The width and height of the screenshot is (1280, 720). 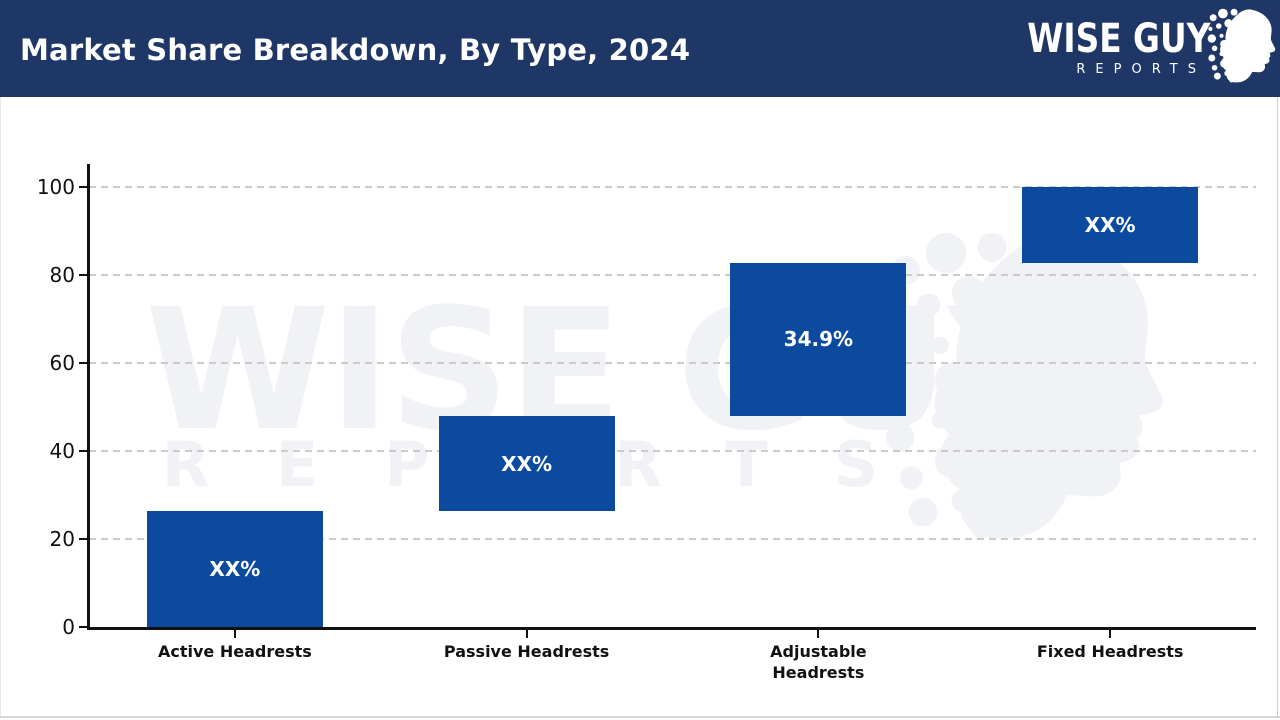 What do you see at coordinates (62, 451) in the screenshot?
I see `y-tick-label: 40` at bounding box center [62, 451].